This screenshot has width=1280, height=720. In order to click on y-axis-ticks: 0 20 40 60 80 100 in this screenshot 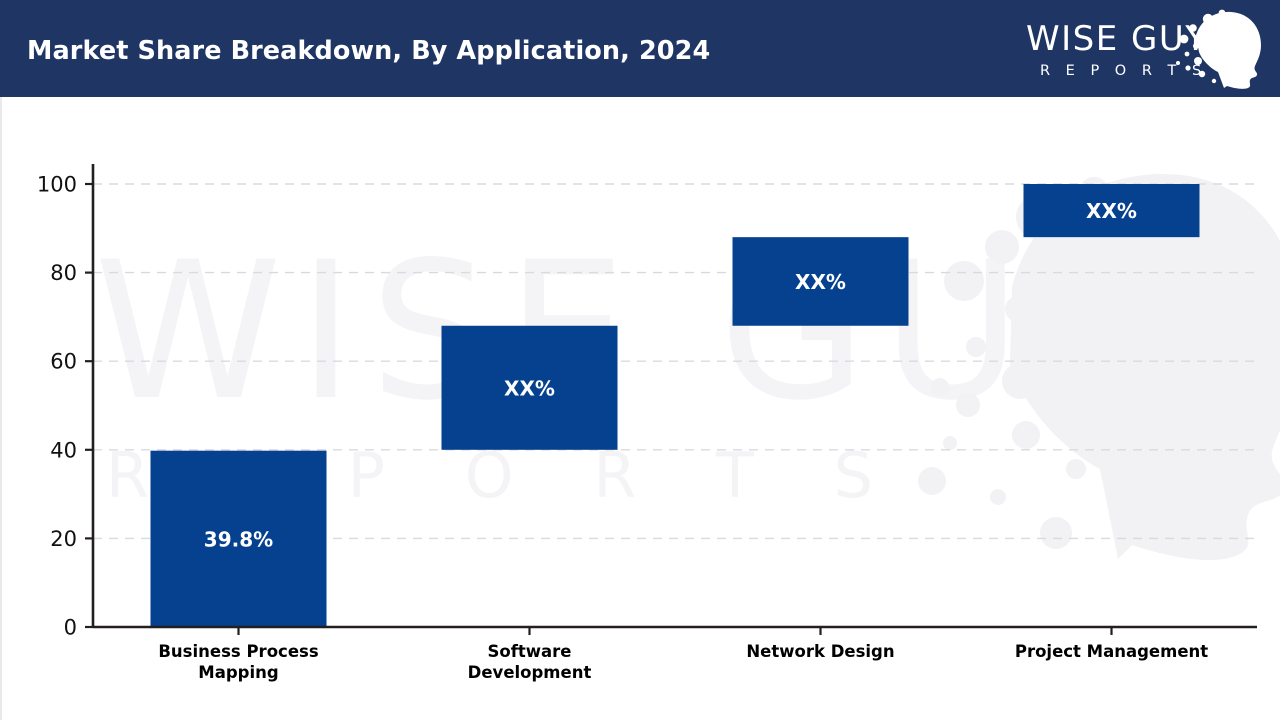, I will do `click(65, 406)`.